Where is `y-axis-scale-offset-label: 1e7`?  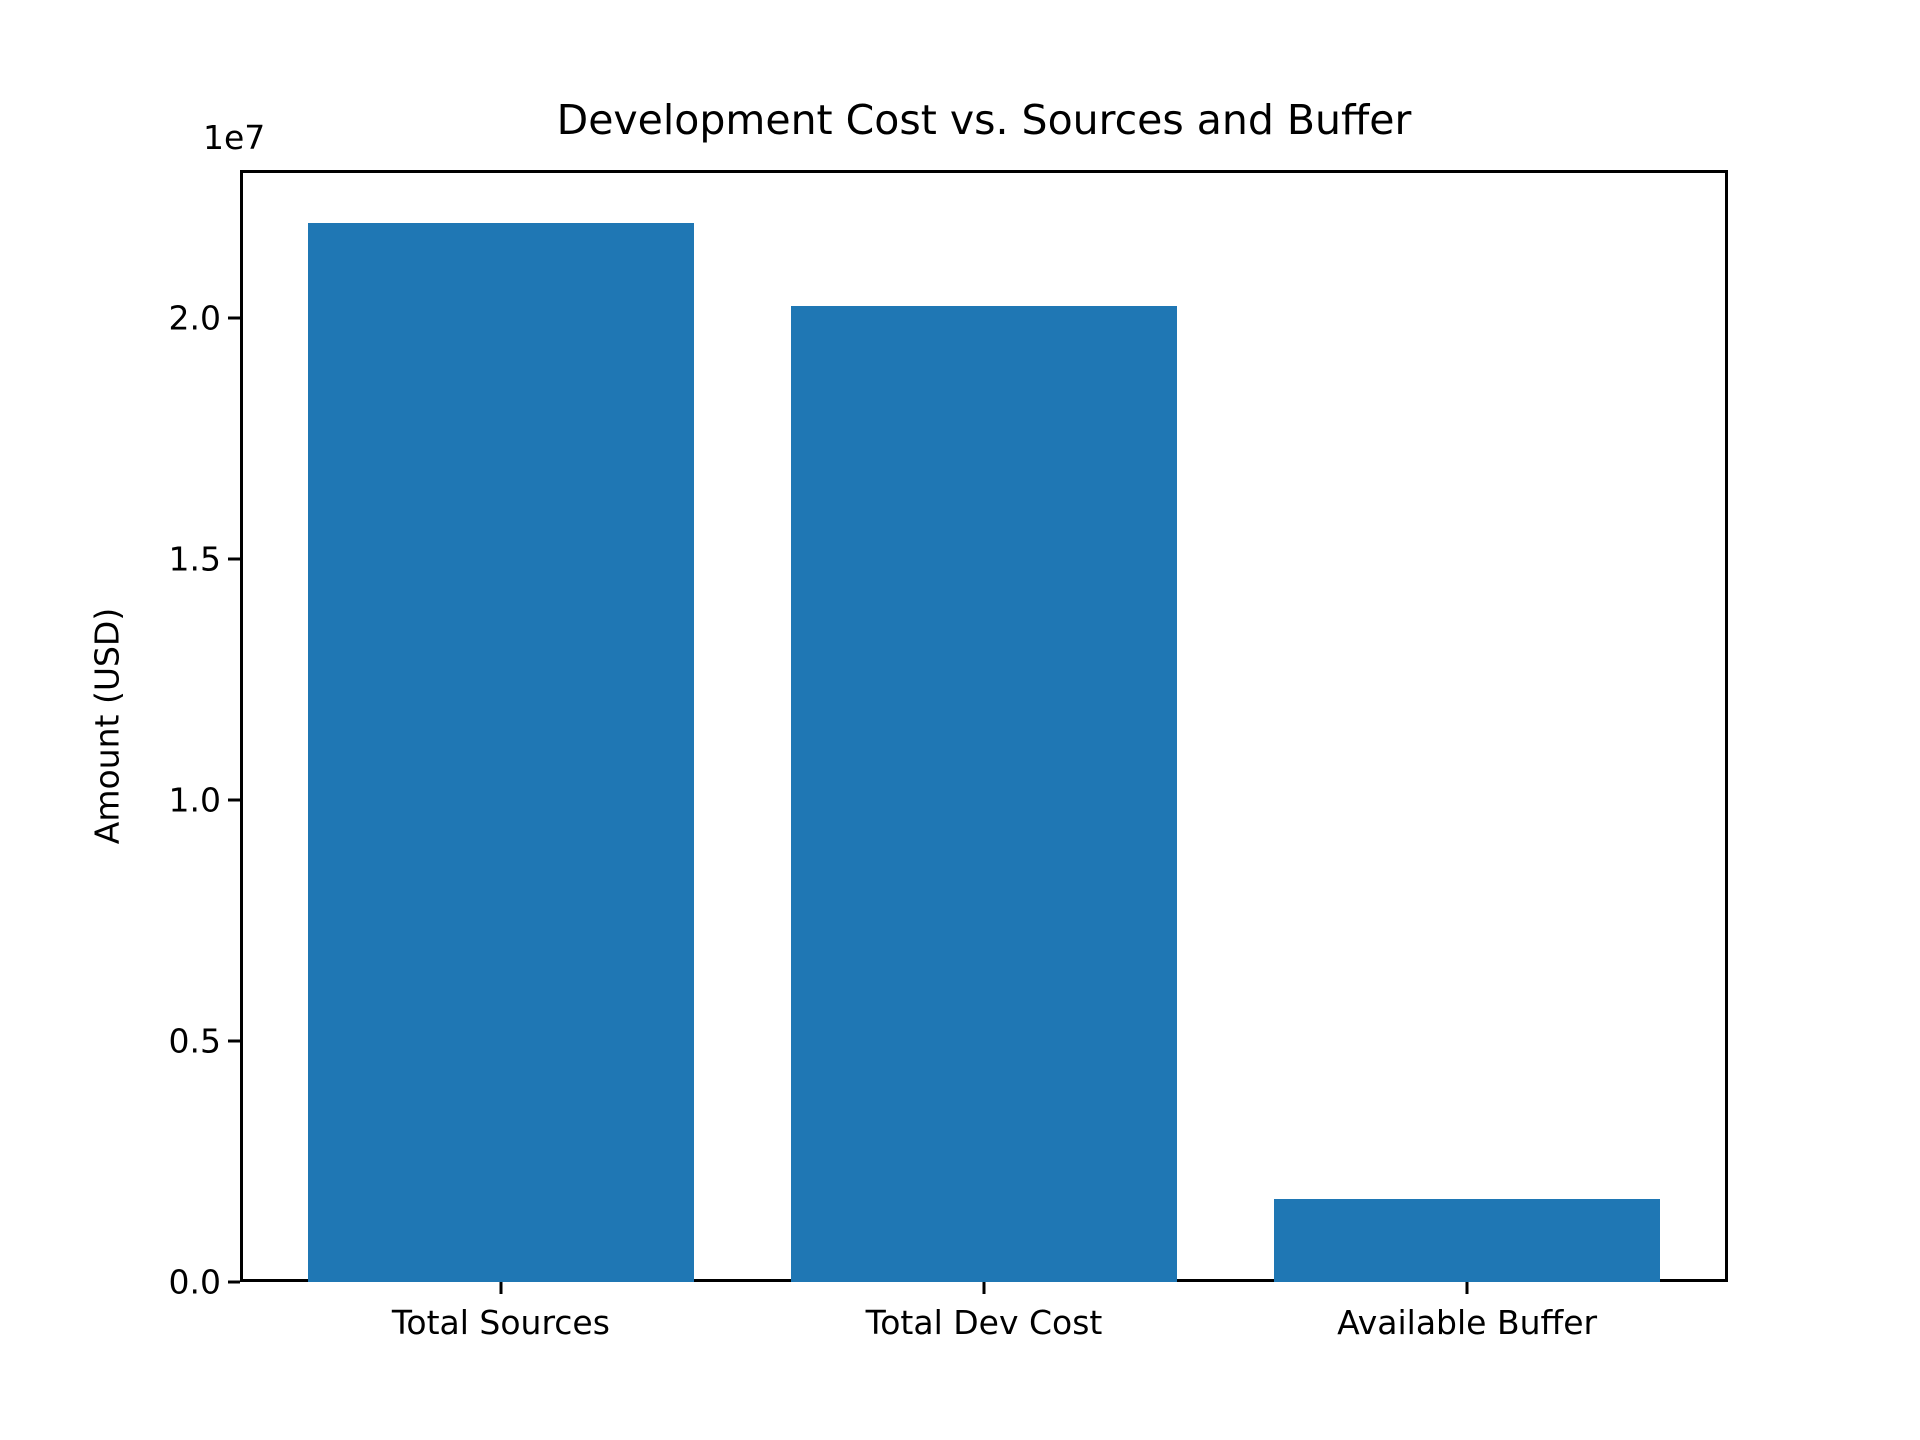 y-axis-scale-offset-label: 1e7 is located at coordinates (234, 137).